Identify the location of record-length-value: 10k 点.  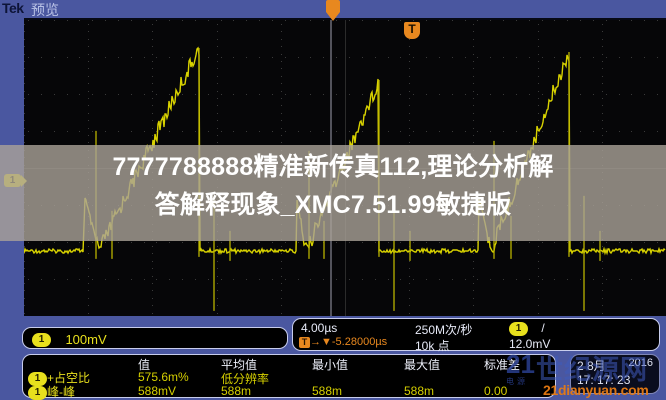
(432, 346).